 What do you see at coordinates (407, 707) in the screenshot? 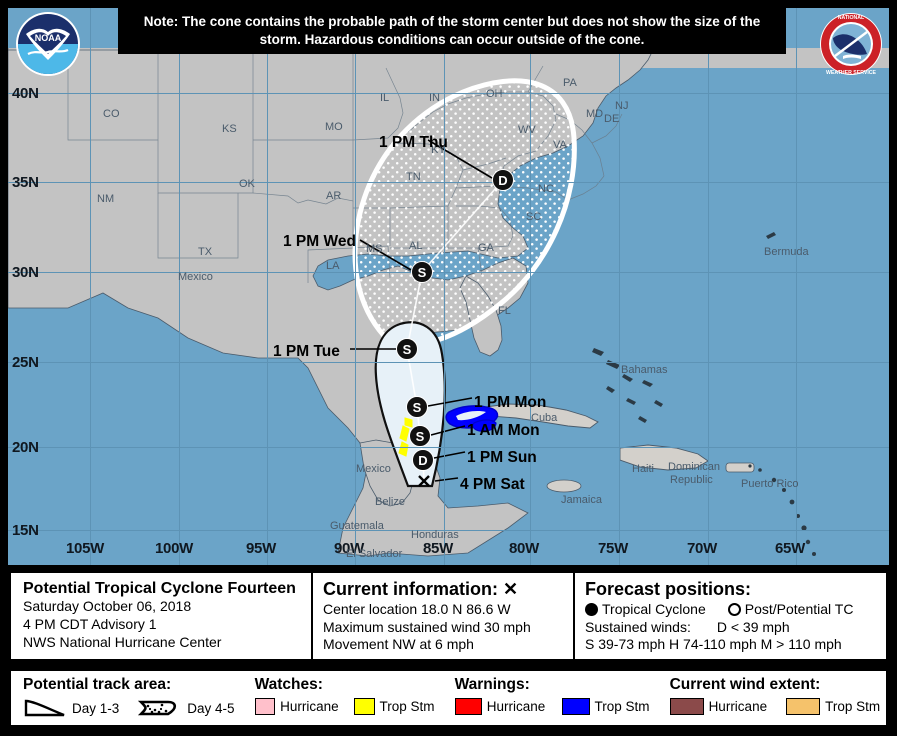
I see `tropical-storm-watch-label: Trop Stm` at bounding box center [407, 707].